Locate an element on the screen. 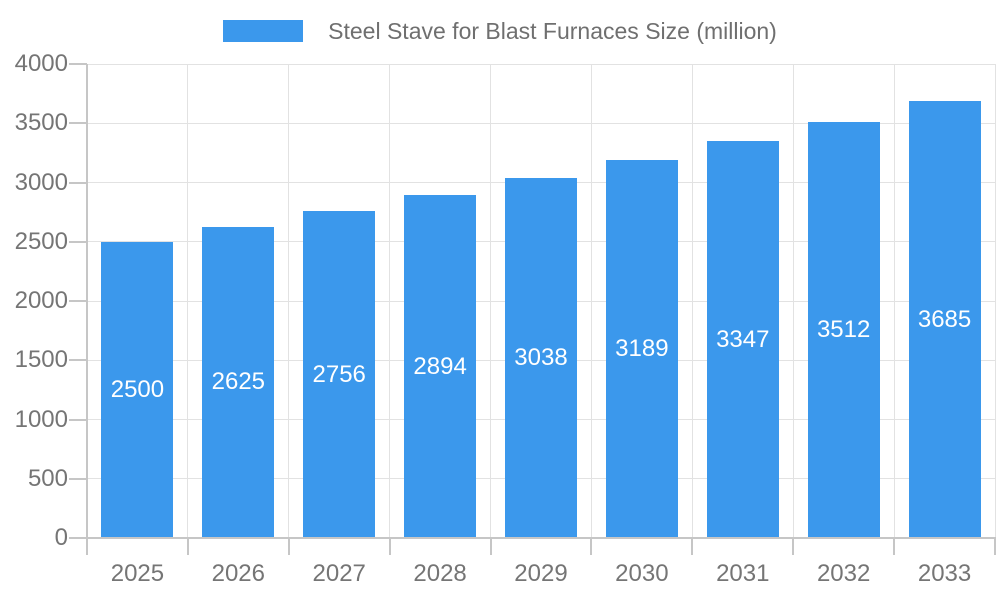 The image size is (1000, 600). x-tick-label: 2028 is located at coordinates (440, 573).